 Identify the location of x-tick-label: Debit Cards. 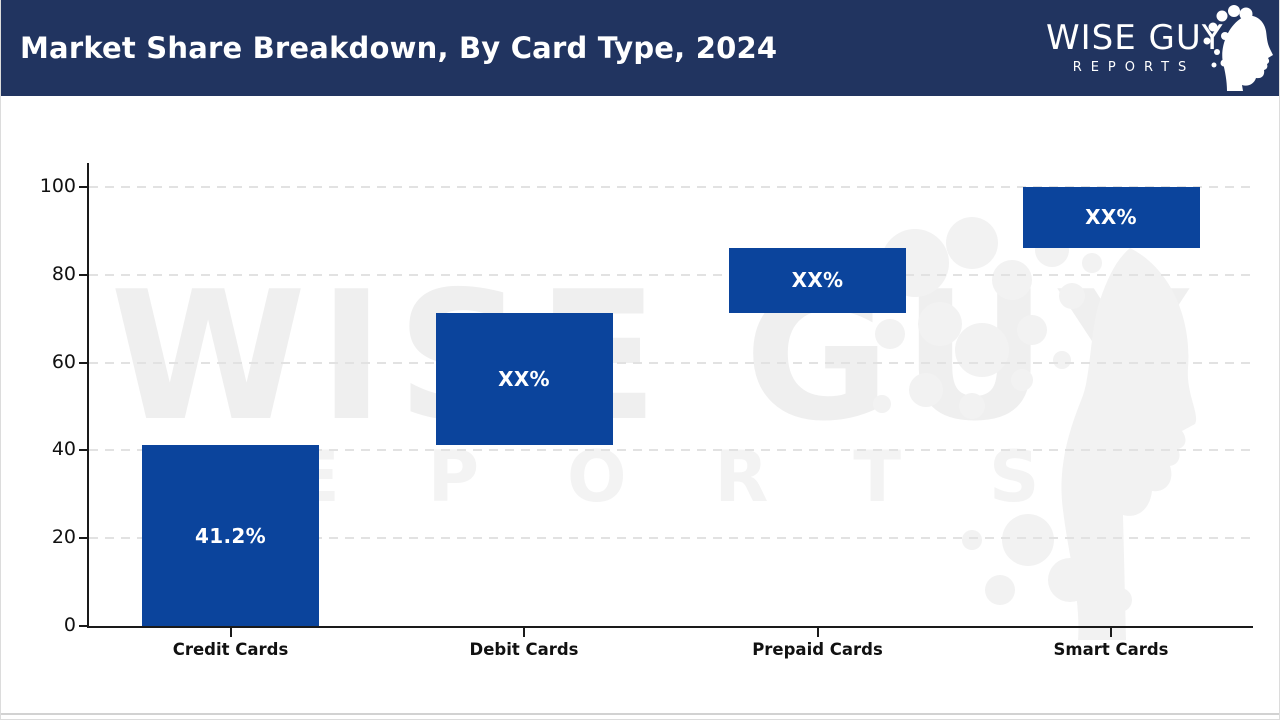
(524, 649).